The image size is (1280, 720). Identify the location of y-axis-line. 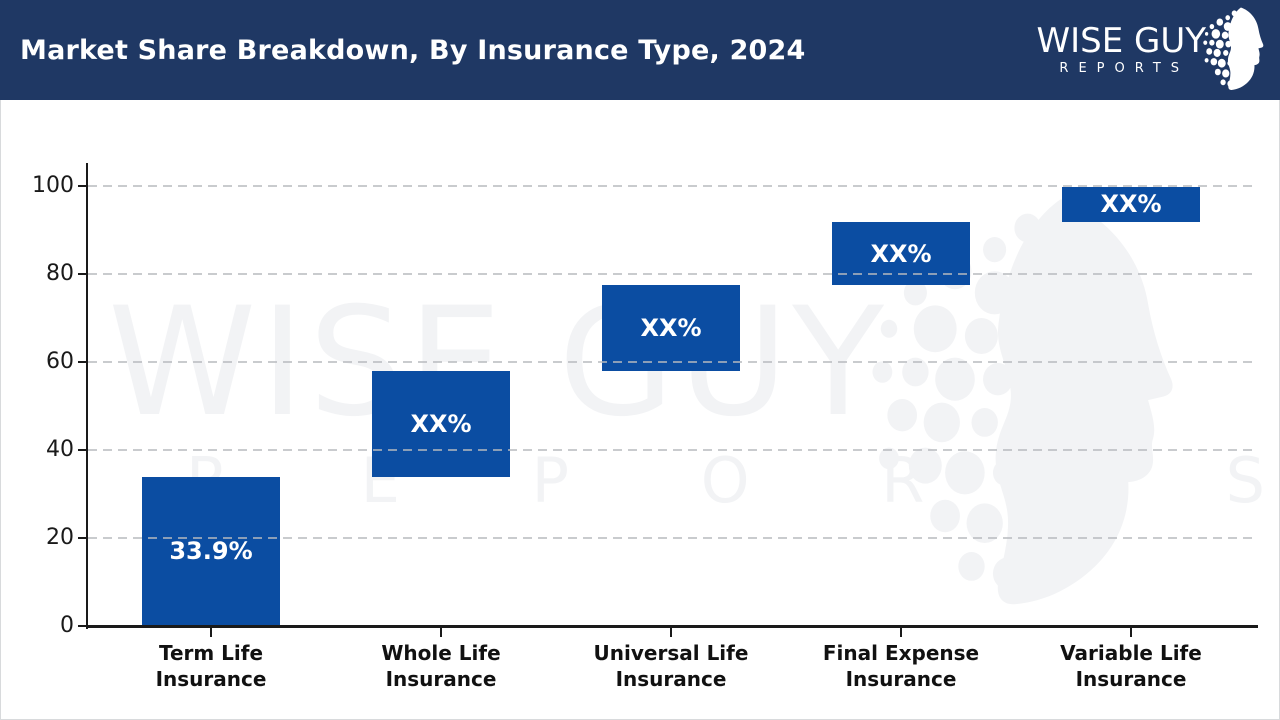
(87, 396).